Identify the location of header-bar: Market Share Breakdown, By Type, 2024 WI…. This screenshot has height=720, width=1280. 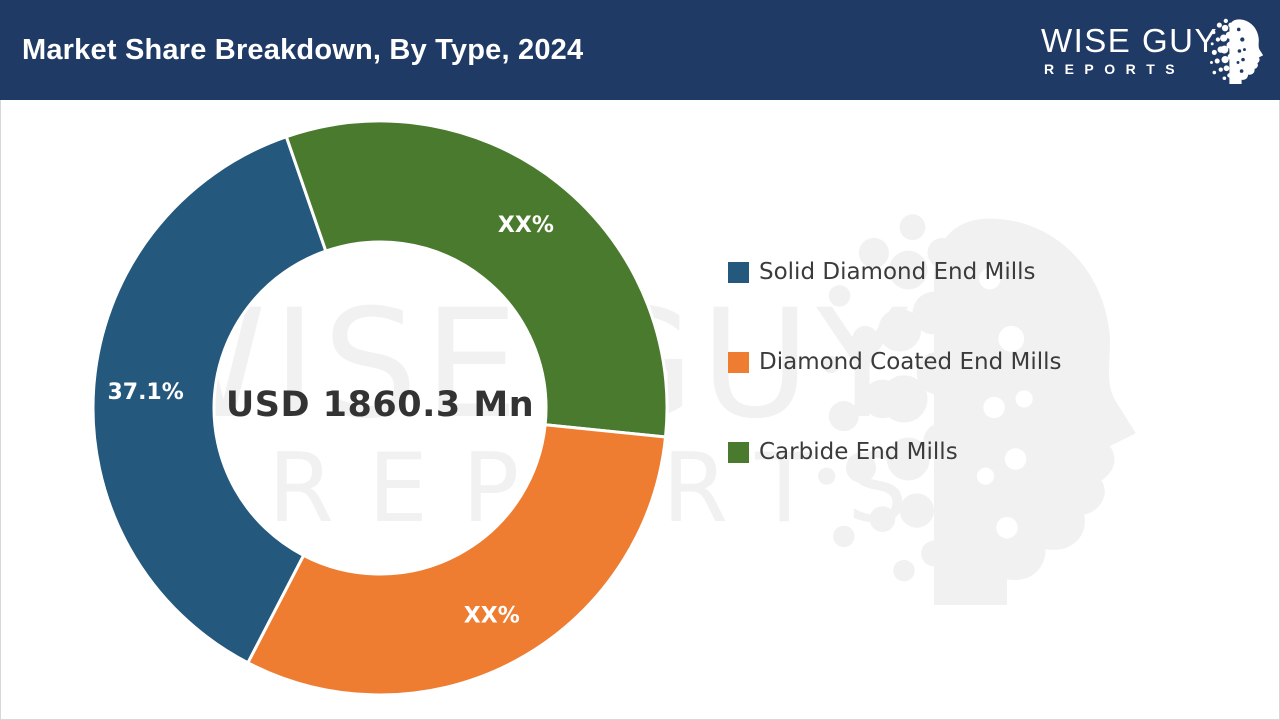
(640, 50).